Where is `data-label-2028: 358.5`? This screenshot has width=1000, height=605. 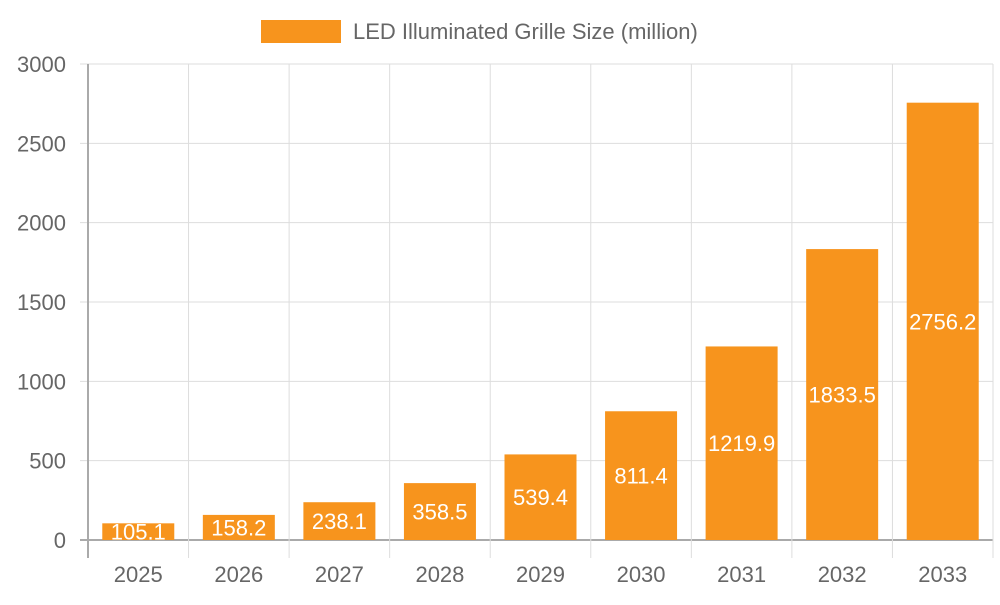 data-label-2028: 358.5 is located at coordinates (439, 512).